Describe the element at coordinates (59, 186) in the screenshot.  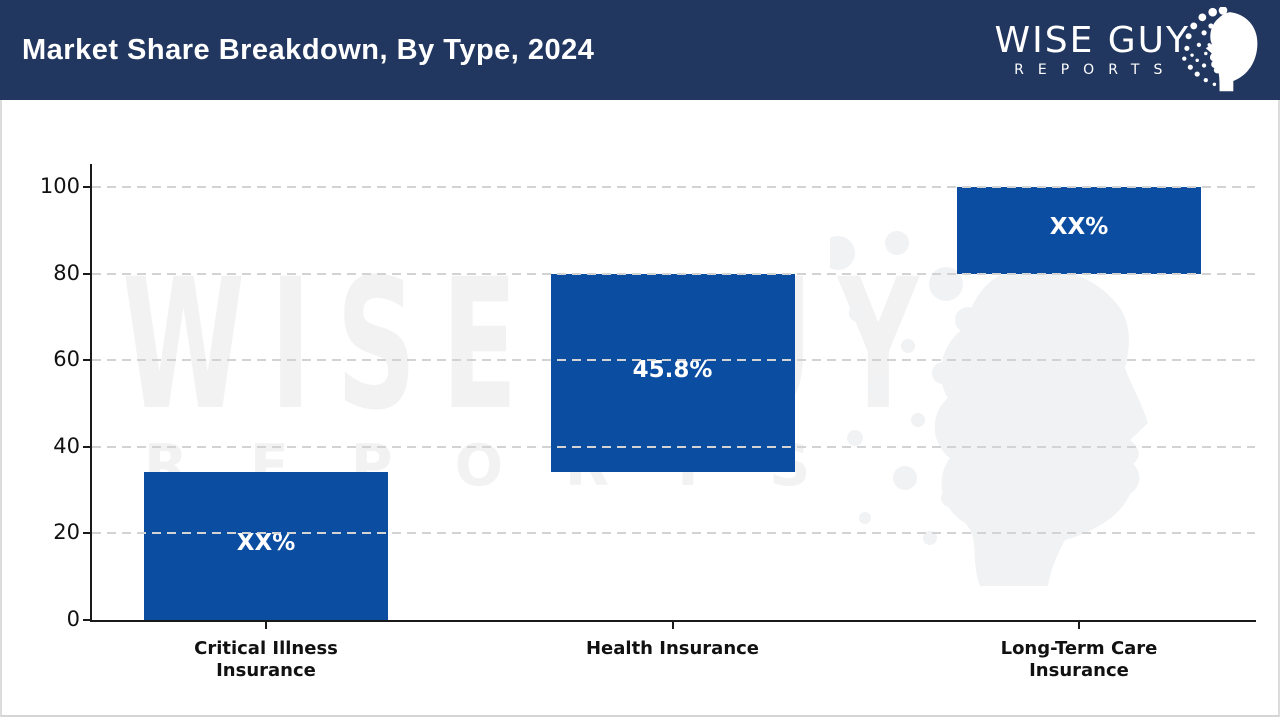
I see `y-tick-label: 100` at that location.